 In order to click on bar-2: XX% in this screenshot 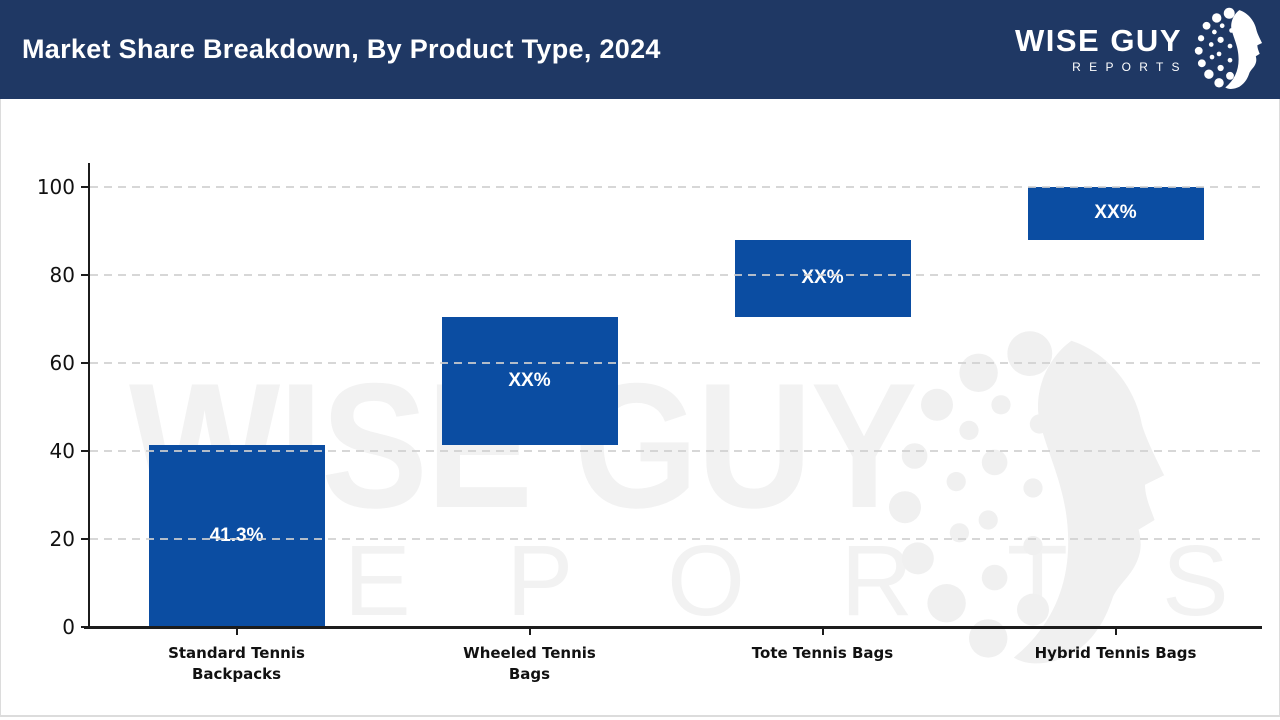, I will do `click(822, 278)`.